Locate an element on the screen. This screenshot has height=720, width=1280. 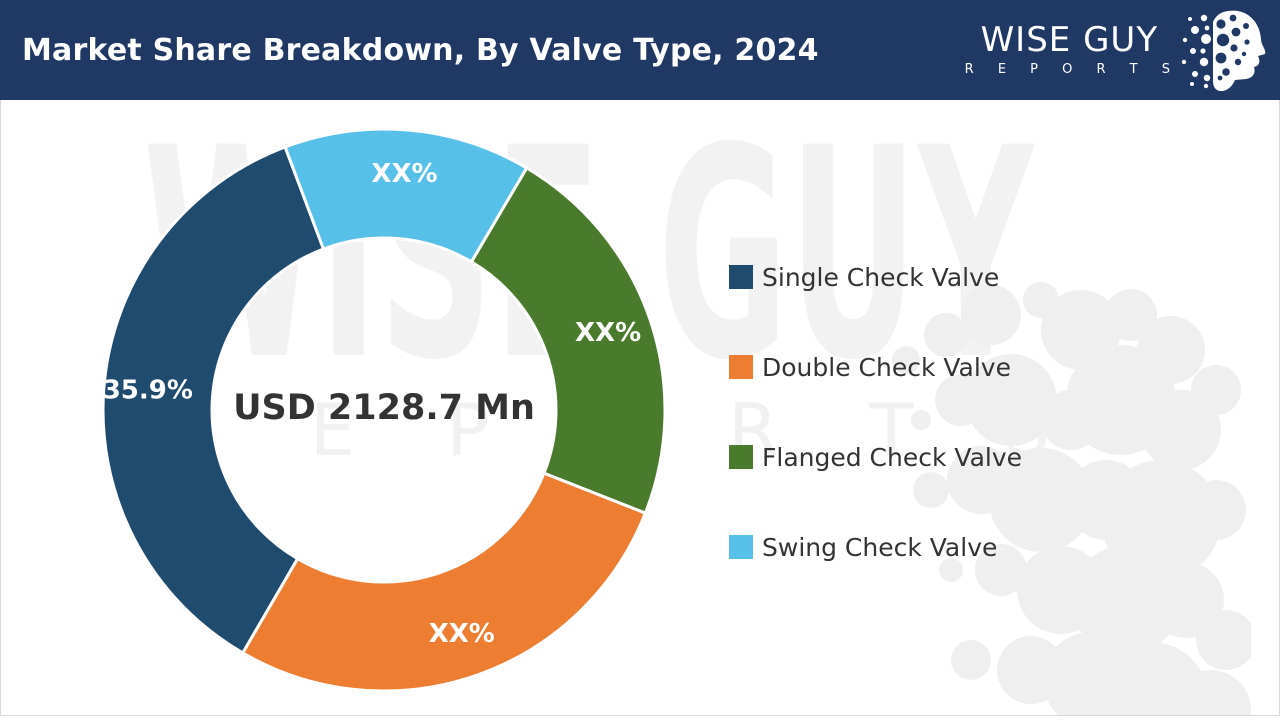
brand-name: WISE GUY is located at coordinates (1069, 40).